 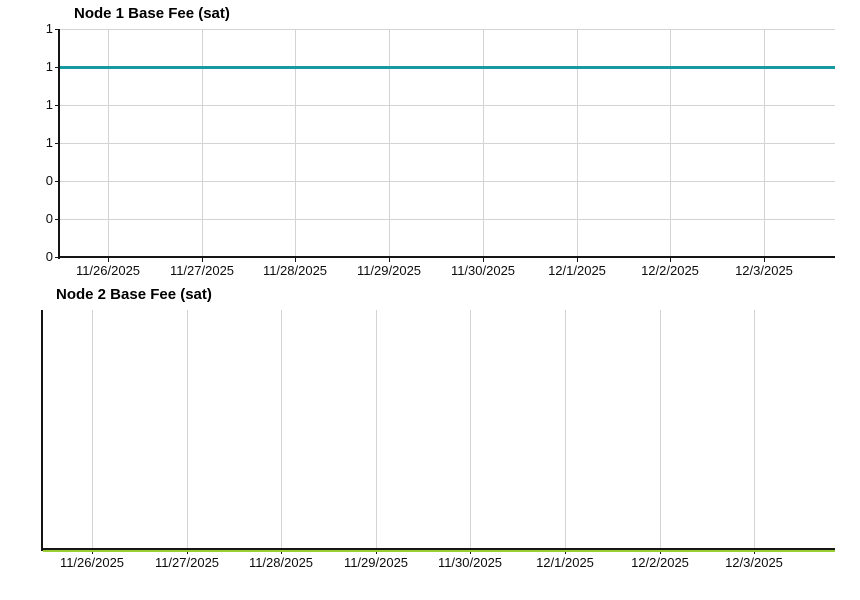 What do you see at coordinates (134, 294) in the screenshot?
I see `chart-node2-title: Node 2 Base Fee (sat)` at bounding box center [134, 294].